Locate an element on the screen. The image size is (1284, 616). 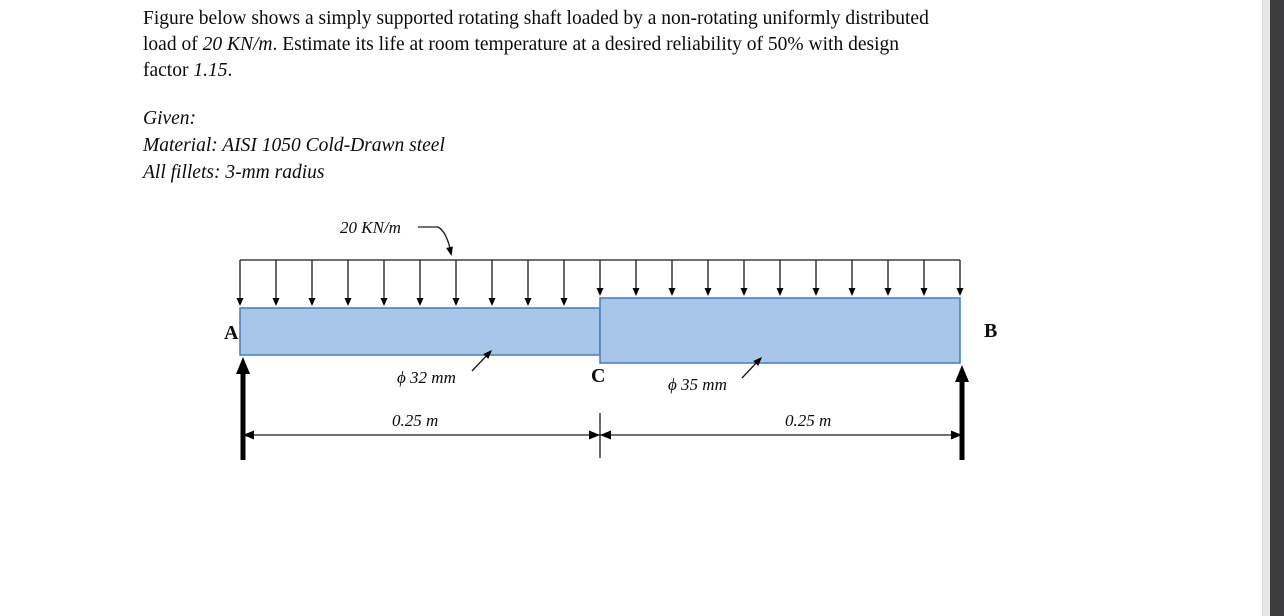
problem-design-factor: 1.15 is located at coordinates (210, 70).